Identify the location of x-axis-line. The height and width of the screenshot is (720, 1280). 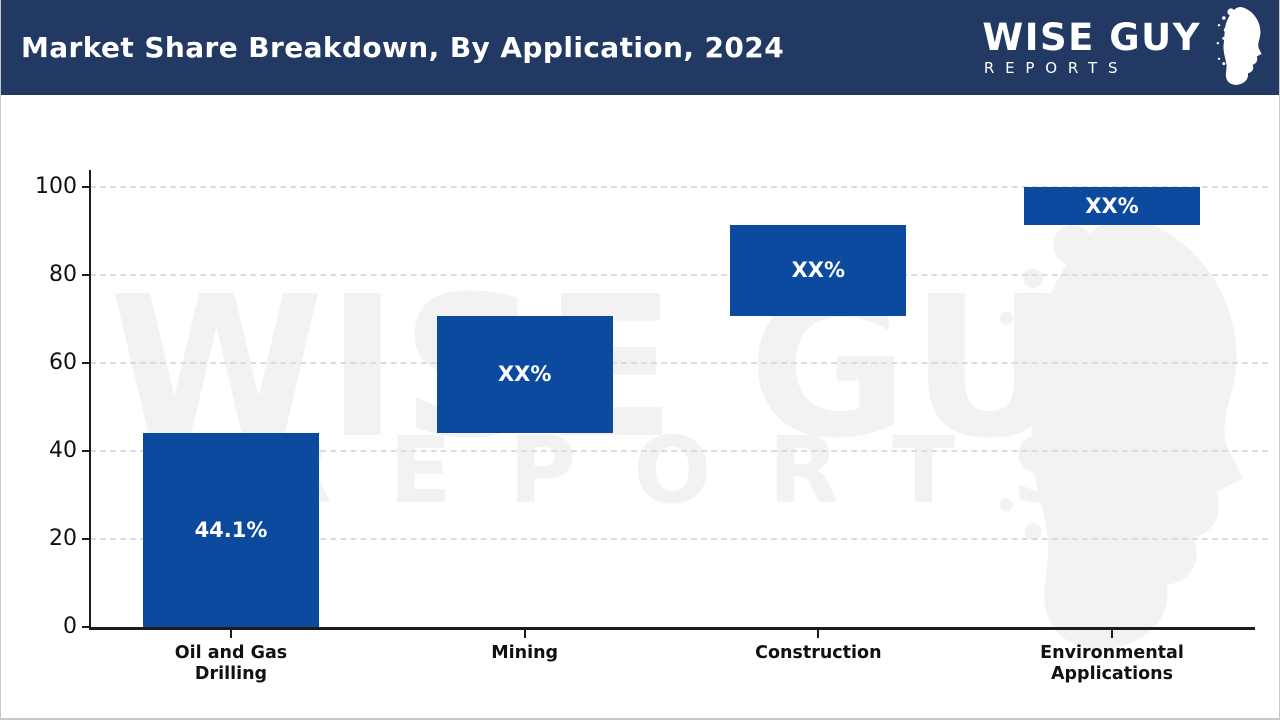
(672, 628).